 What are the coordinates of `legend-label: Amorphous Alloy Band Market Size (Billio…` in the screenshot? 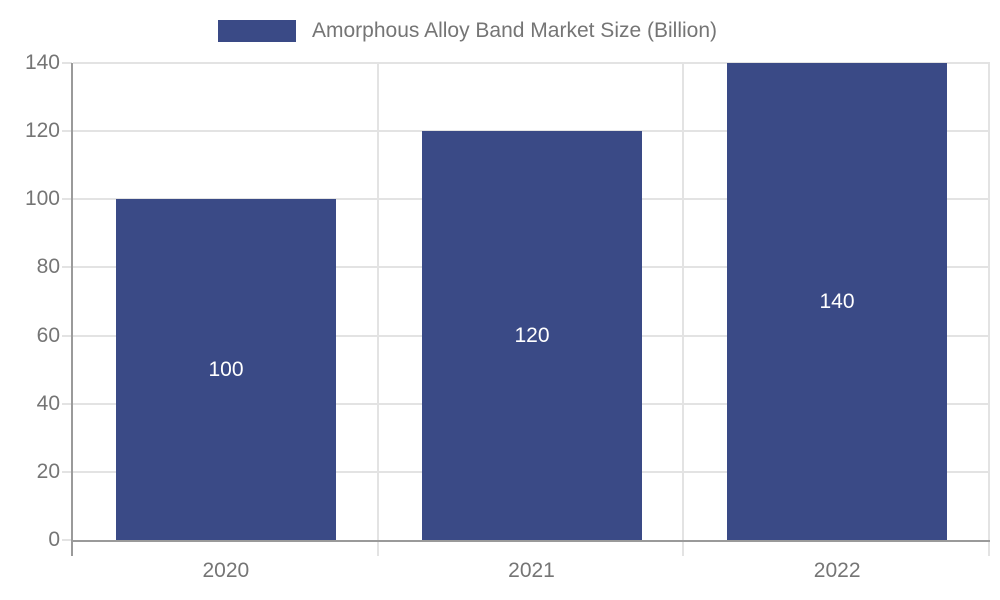 It's located at (515, 30).